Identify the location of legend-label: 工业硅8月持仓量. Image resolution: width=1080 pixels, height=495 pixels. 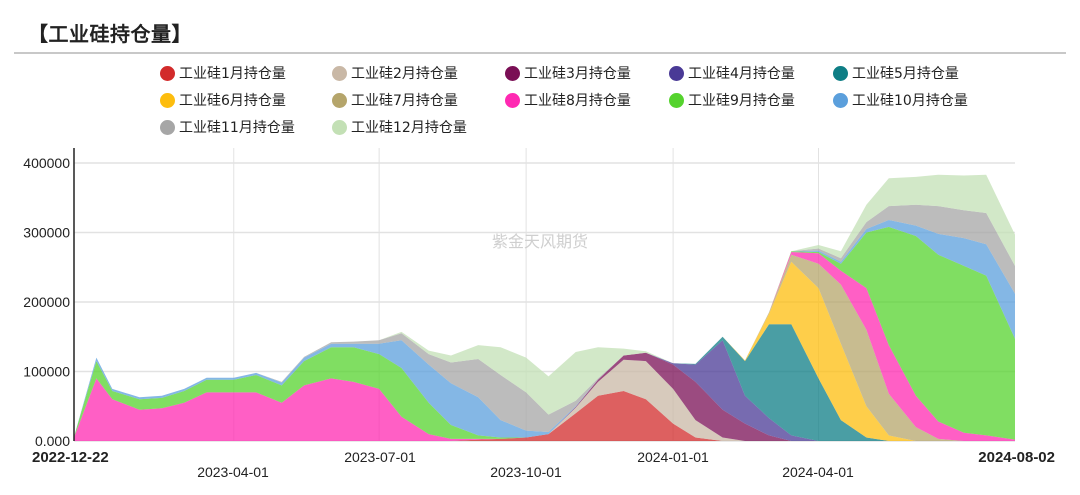
(577, 101).